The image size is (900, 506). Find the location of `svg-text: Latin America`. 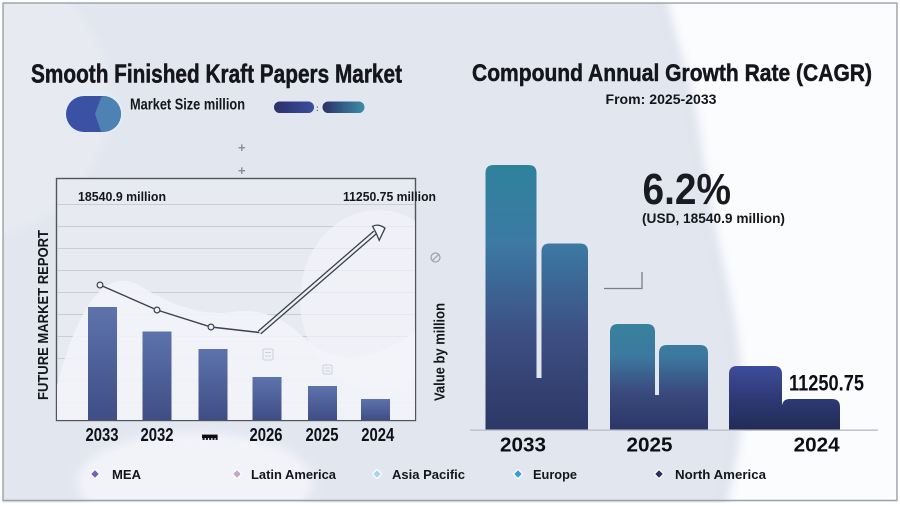

svg-text: Latin America is located at coordinates (294, 475).